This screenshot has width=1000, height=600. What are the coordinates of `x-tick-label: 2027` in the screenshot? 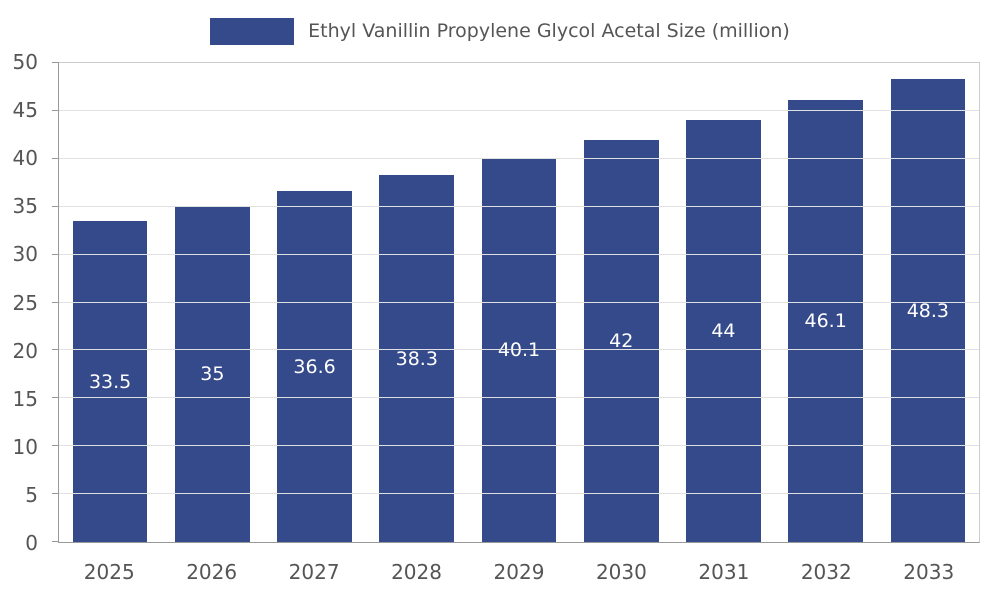 It's located at (314, 572).